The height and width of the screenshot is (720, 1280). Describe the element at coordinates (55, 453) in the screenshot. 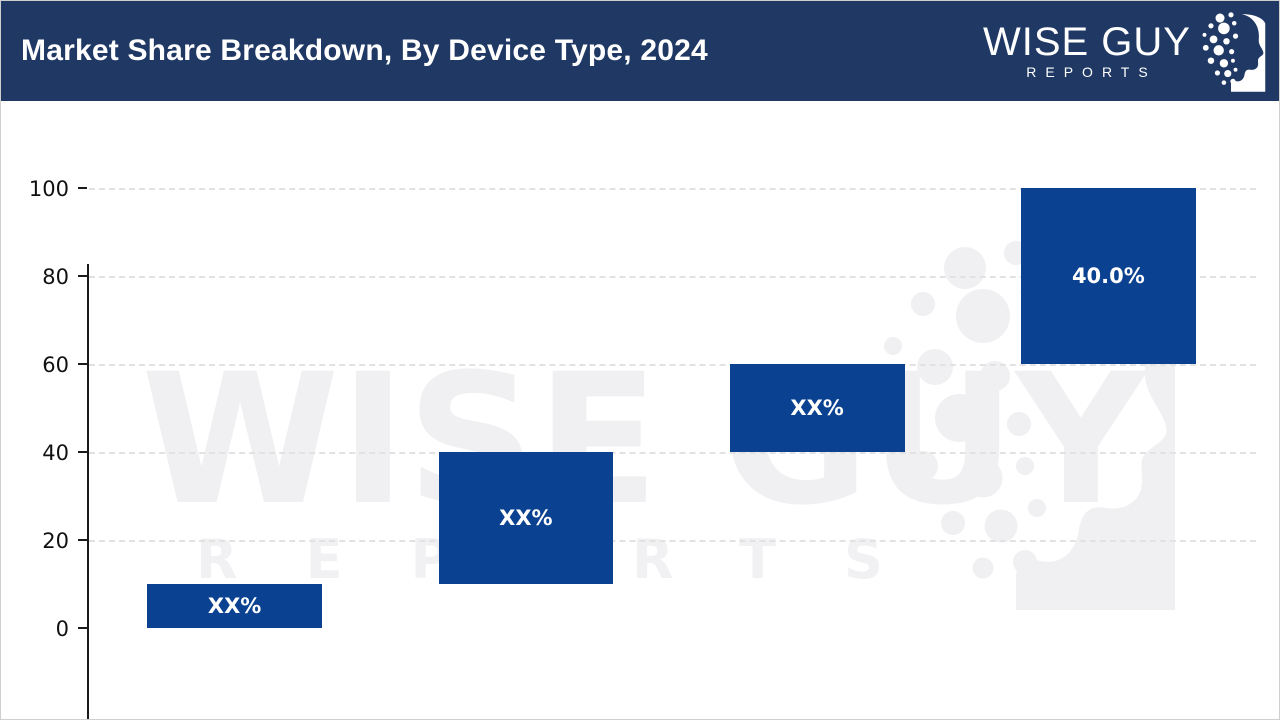

I see `y-tick-label: 40` at that location.